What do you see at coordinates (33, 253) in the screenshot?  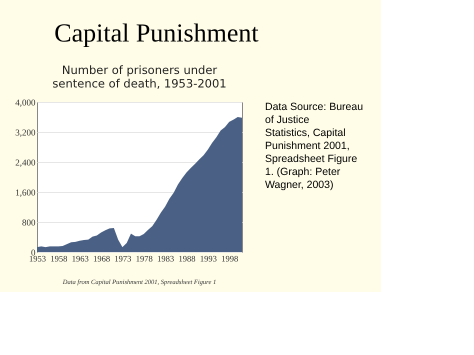 I see `y-tick-label: 0` at bounding box center [33, 253].